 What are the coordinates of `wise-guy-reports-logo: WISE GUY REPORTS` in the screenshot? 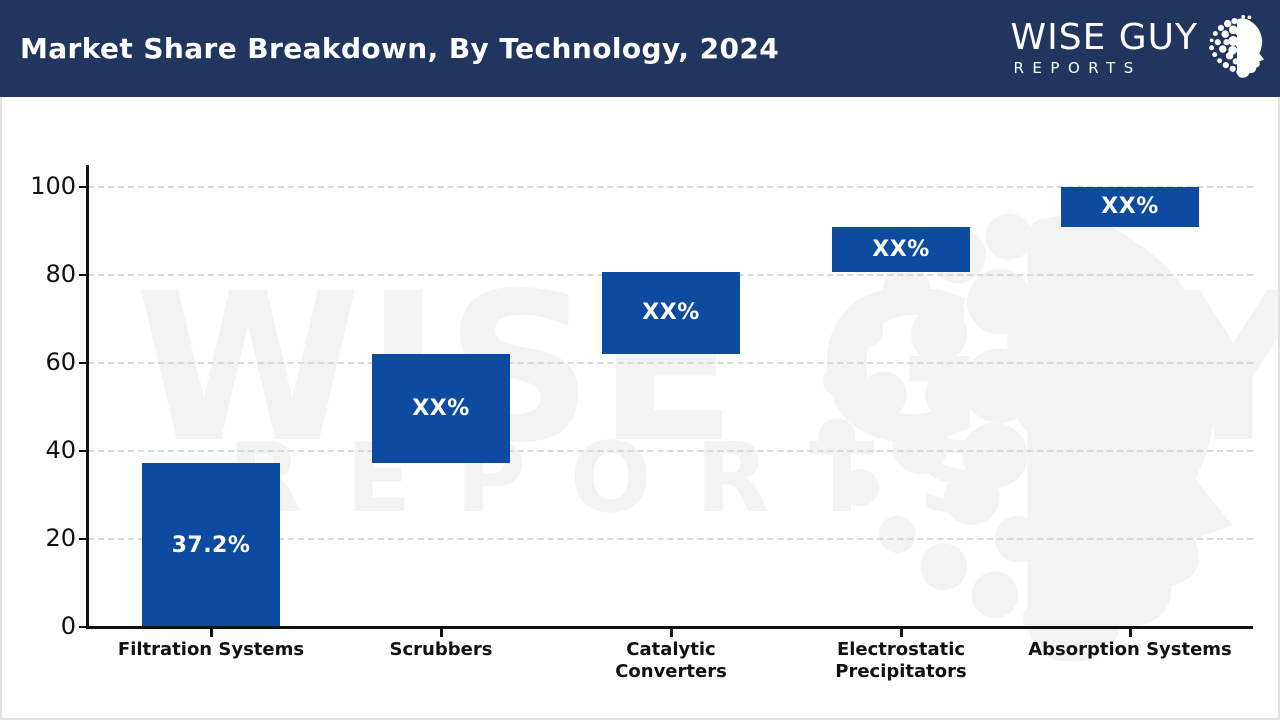 It's located at (1145, 49).